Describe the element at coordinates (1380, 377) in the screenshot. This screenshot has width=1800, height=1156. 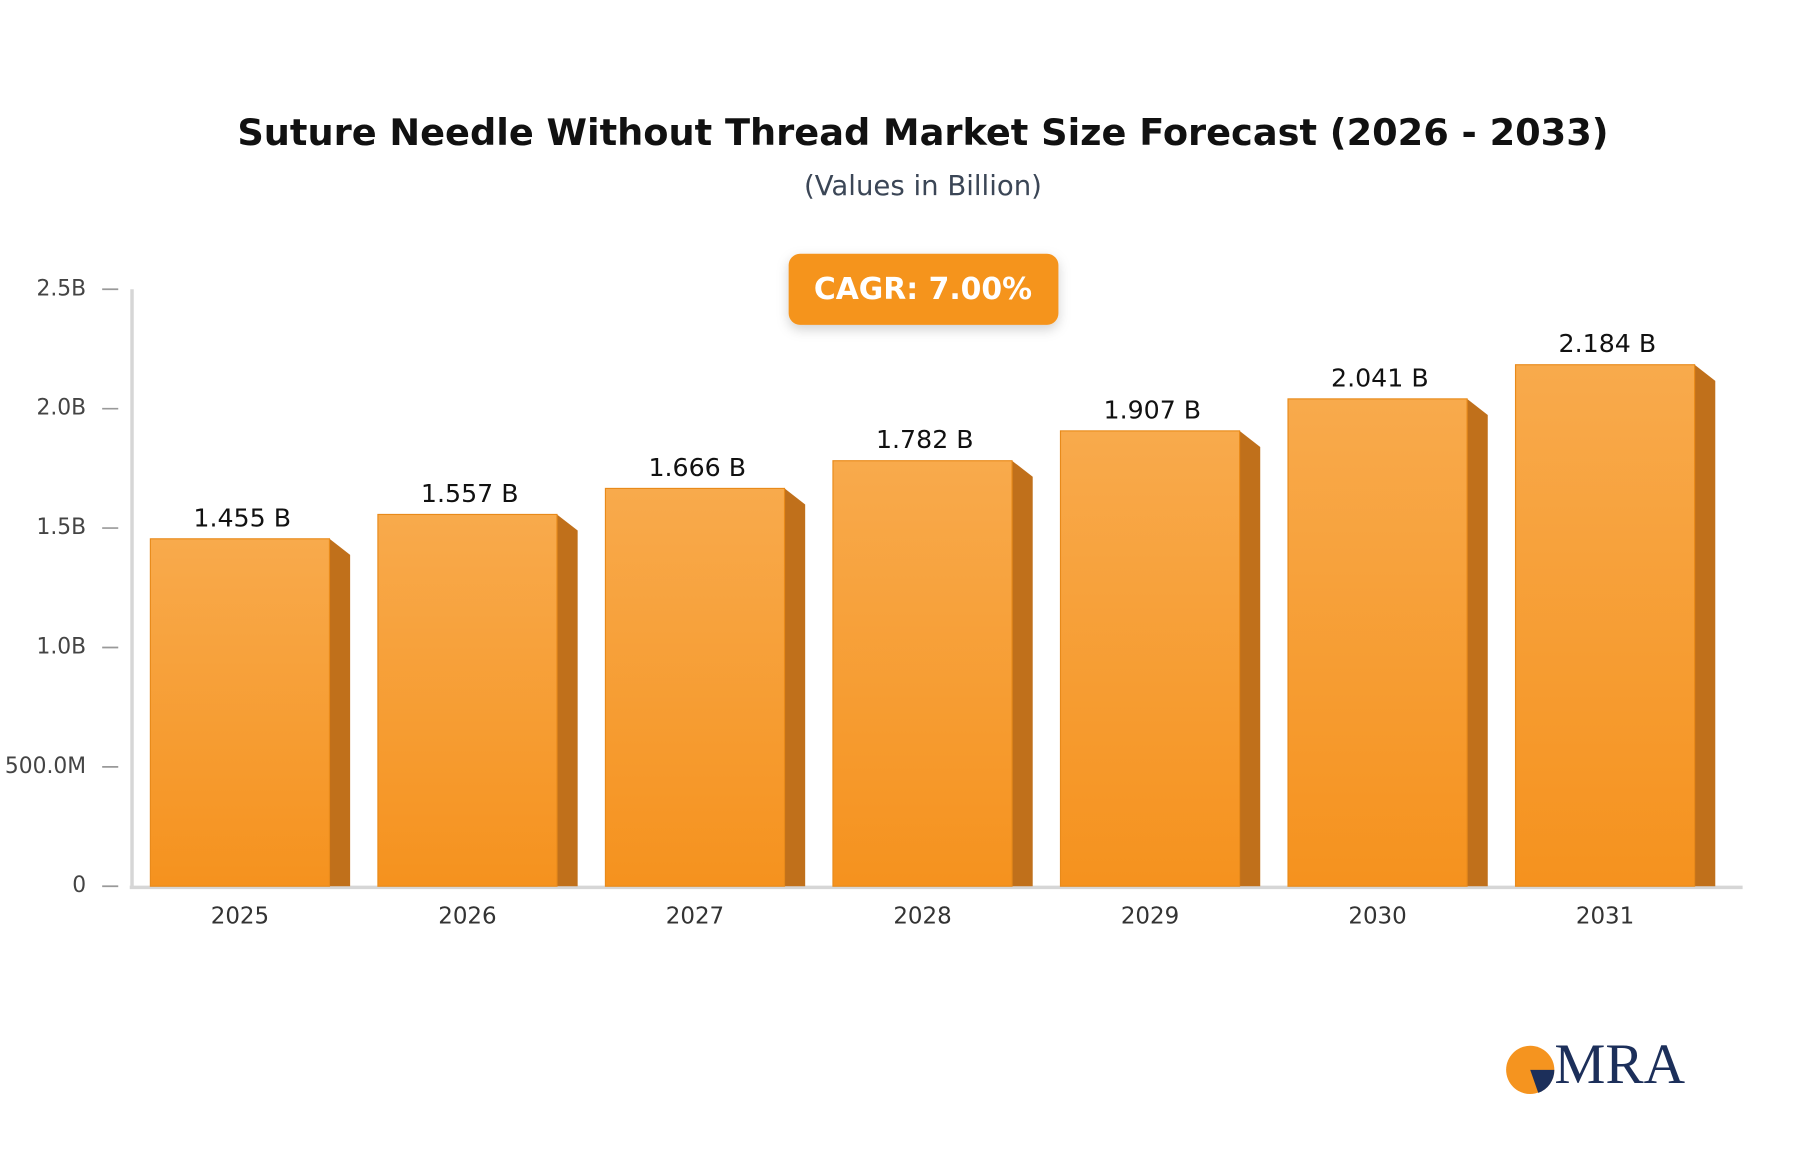
I see `value-label: 2.041 B` at that location.